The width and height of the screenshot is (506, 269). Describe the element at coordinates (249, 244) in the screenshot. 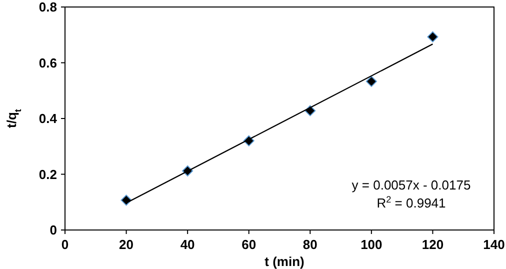

I see `x-tick-label: 60` at that location.